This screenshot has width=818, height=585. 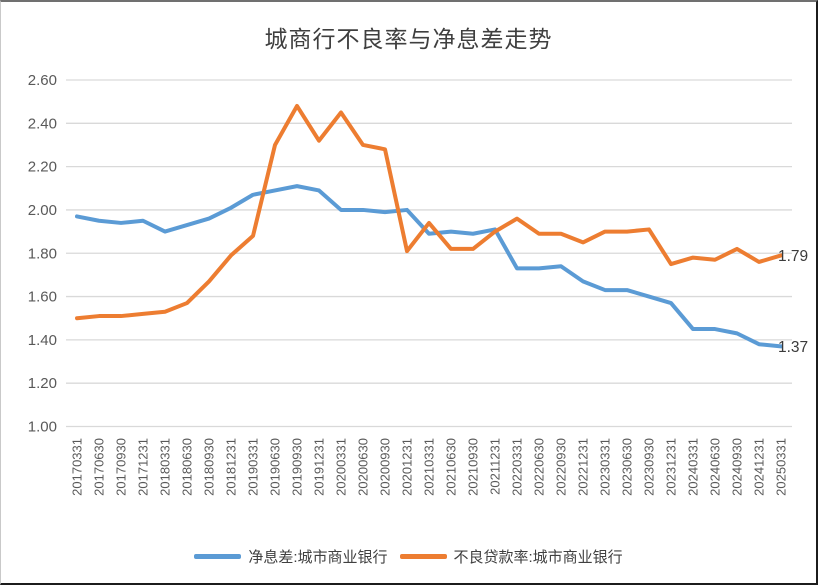 I want to click on x-axis-tick-label: 20170630, so click(x=99, y=467).